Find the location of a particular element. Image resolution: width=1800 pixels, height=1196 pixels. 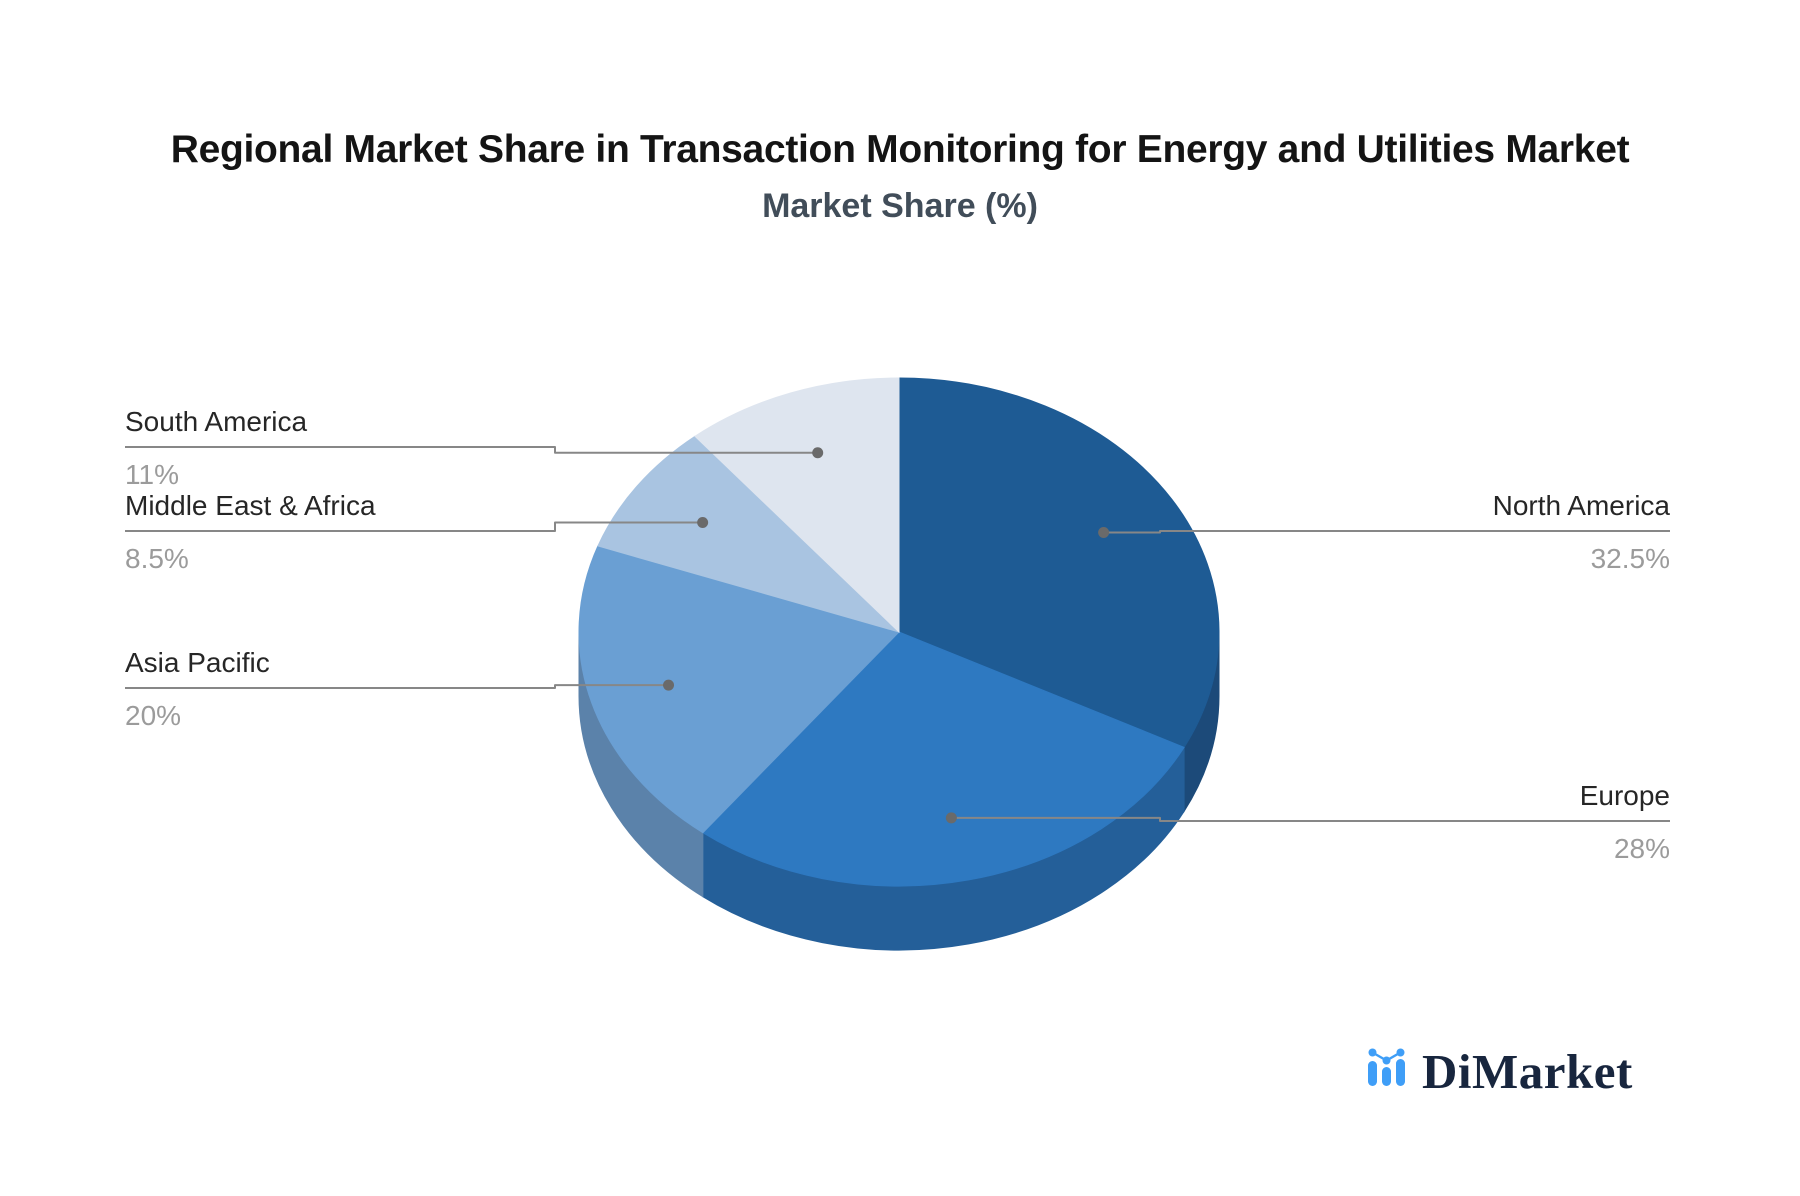

callout-label-south-america: South America is located at coordinates (216, 421).